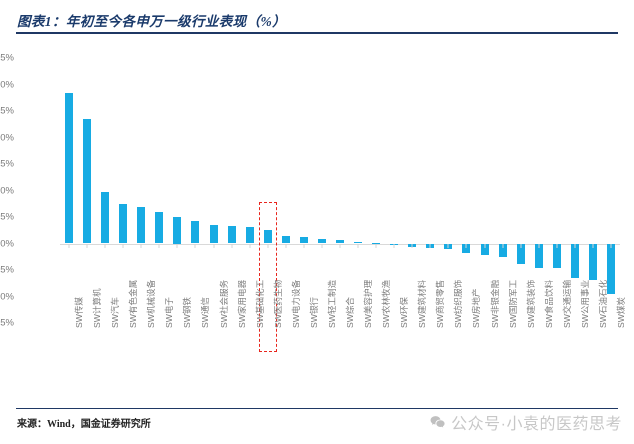 The width and height of the screenshot is (634, 444). Describe the element at coordinates (317, 33) in the screenshot. I see `header-divider` at that location.